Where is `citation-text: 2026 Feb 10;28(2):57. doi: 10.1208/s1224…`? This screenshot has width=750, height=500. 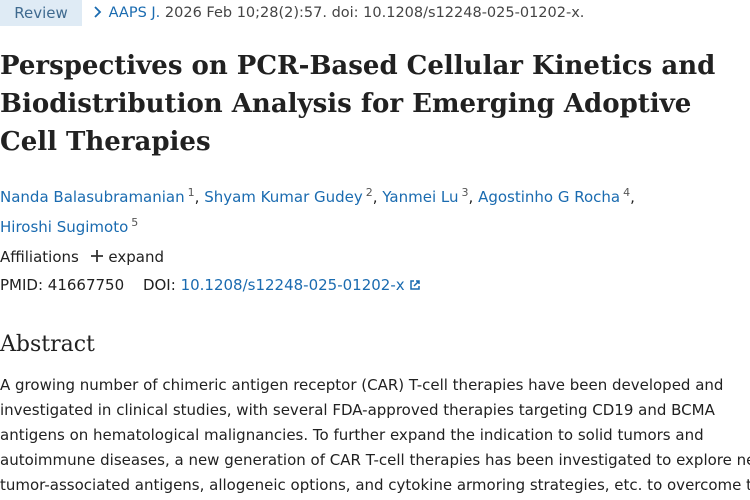 citation-text: 2026 Feb 10;28(2):57. doi: 10.1208/s1224… is located at coordinates (374, 13).